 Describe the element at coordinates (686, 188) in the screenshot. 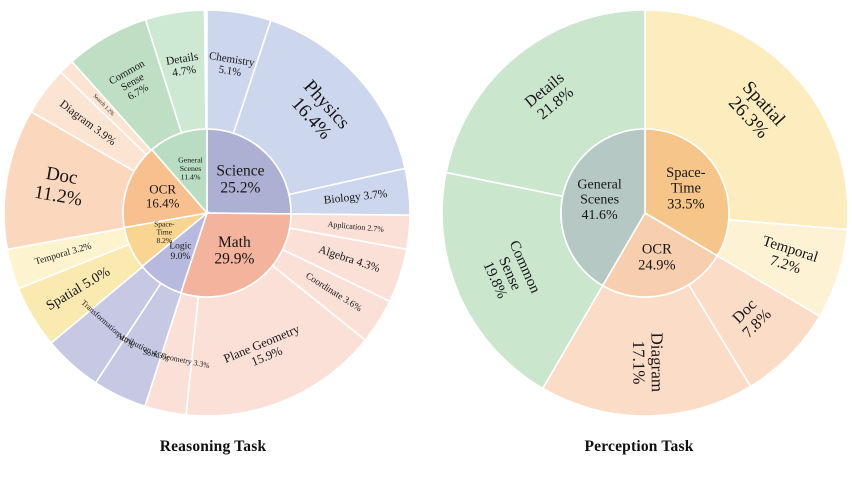

I see `sunburst-segment-label: Space-Time 33.5%` at that location.